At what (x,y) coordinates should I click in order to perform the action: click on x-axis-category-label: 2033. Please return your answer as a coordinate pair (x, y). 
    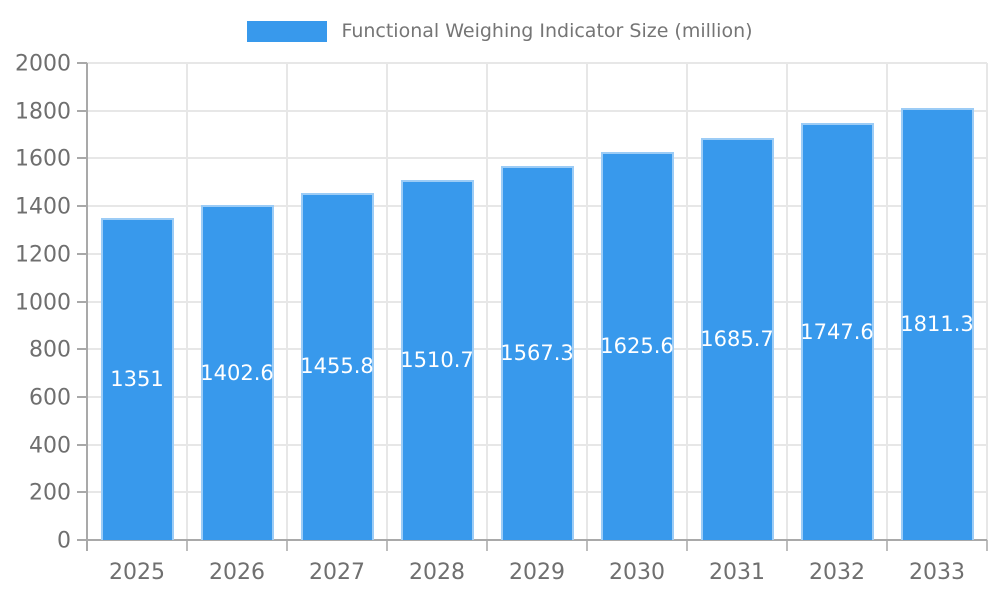
    Looking at the image, I should click on (937, 572).